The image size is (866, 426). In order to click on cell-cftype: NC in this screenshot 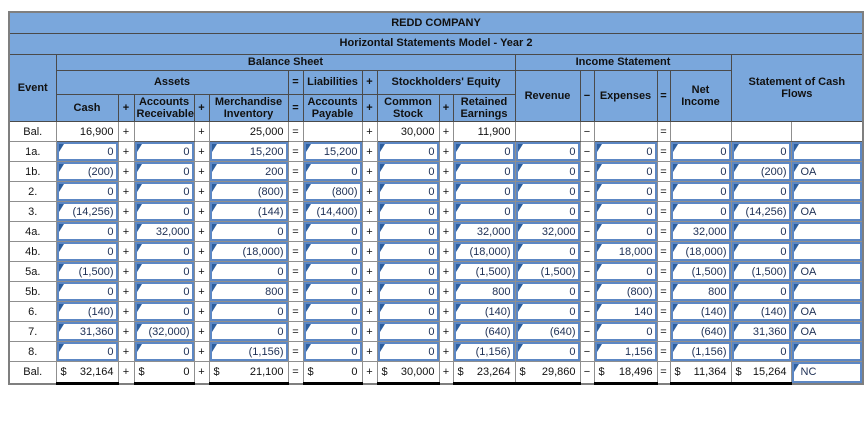, I will do `click(827, 373)`.